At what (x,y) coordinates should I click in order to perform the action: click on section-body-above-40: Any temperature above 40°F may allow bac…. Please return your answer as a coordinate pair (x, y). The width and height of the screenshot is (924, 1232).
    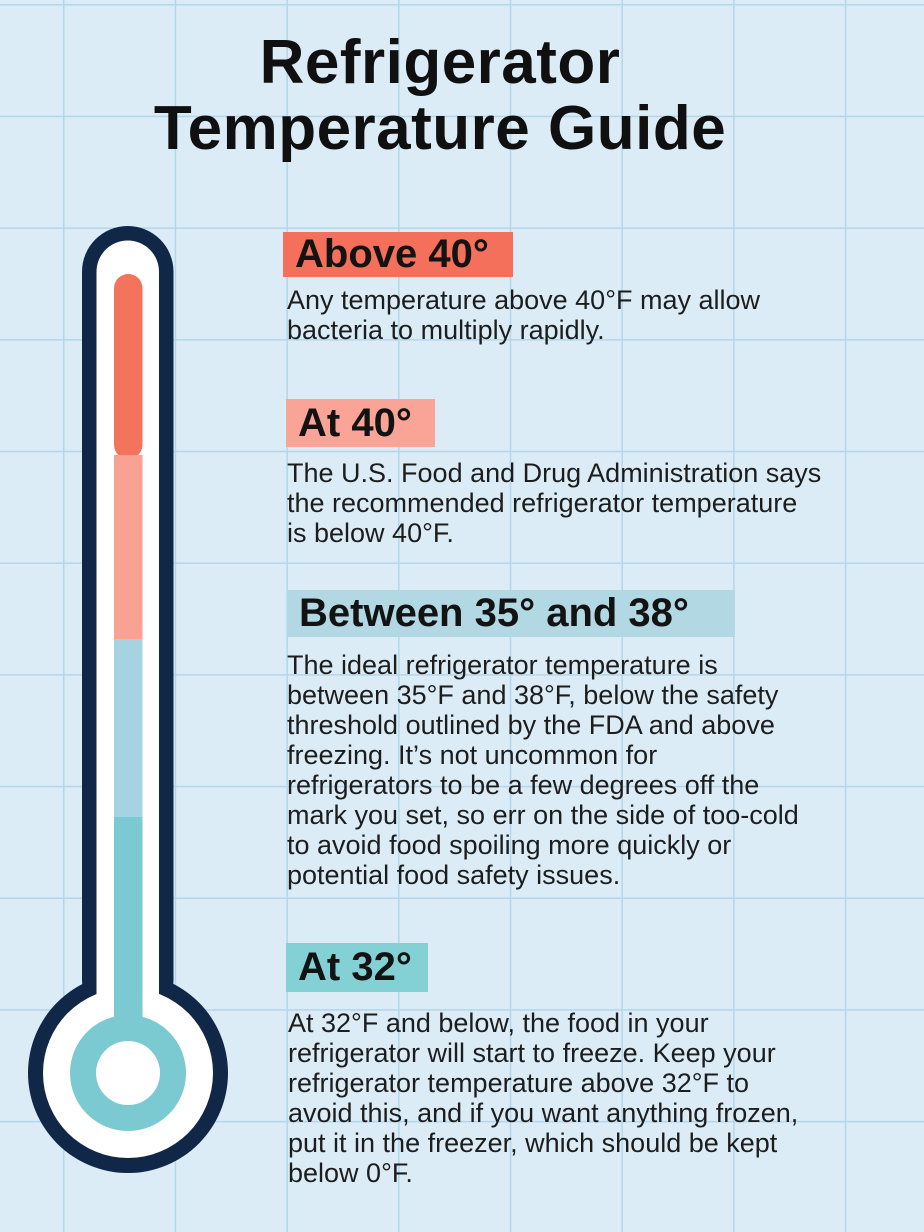
    Looking at the image, I should click on (524, 315).